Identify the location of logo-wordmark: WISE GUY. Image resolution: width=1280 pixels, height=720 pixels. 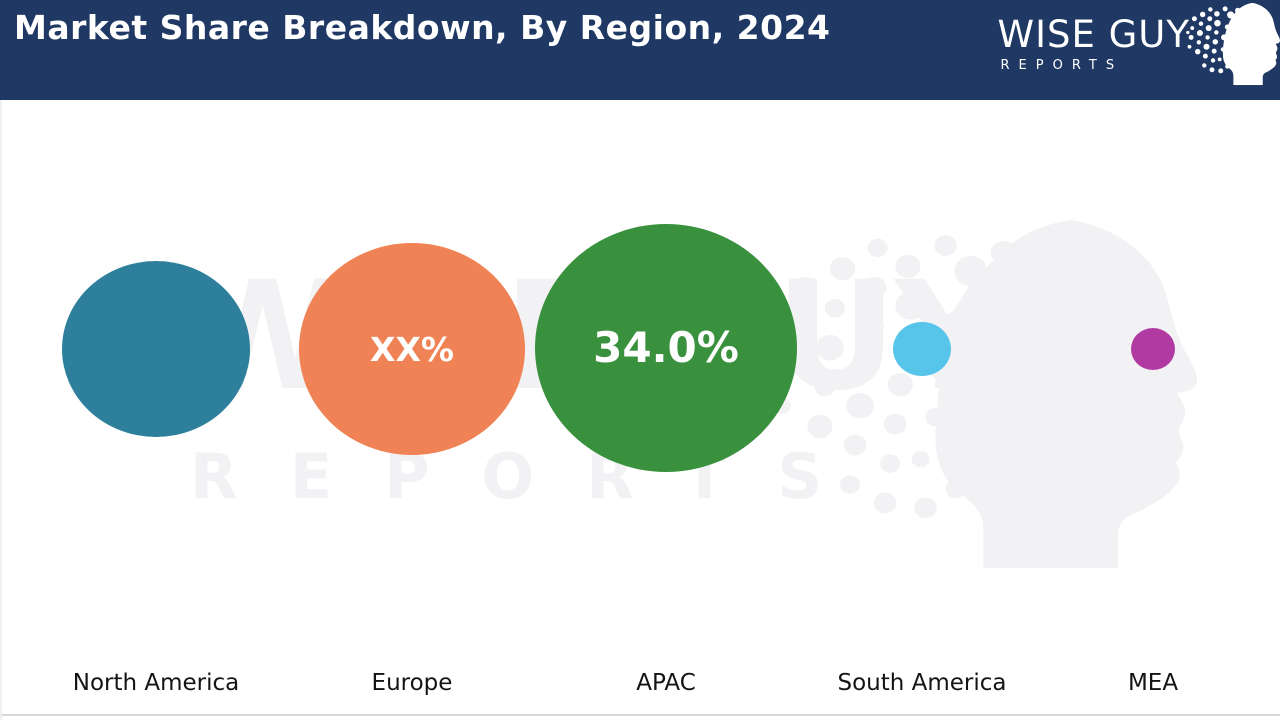
(1093, 34).